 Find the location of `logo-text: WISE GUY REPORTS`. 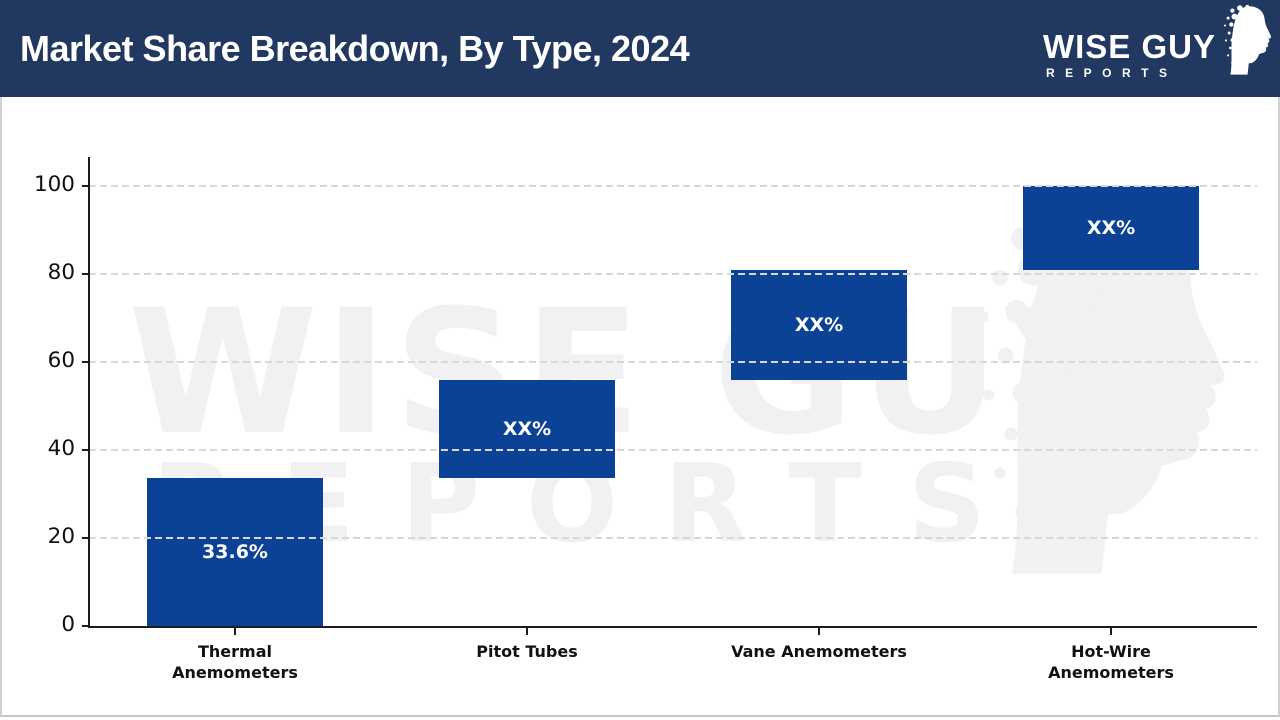

logo-text: WISE GUY REPORTS is located at coordinates (1129, 55).